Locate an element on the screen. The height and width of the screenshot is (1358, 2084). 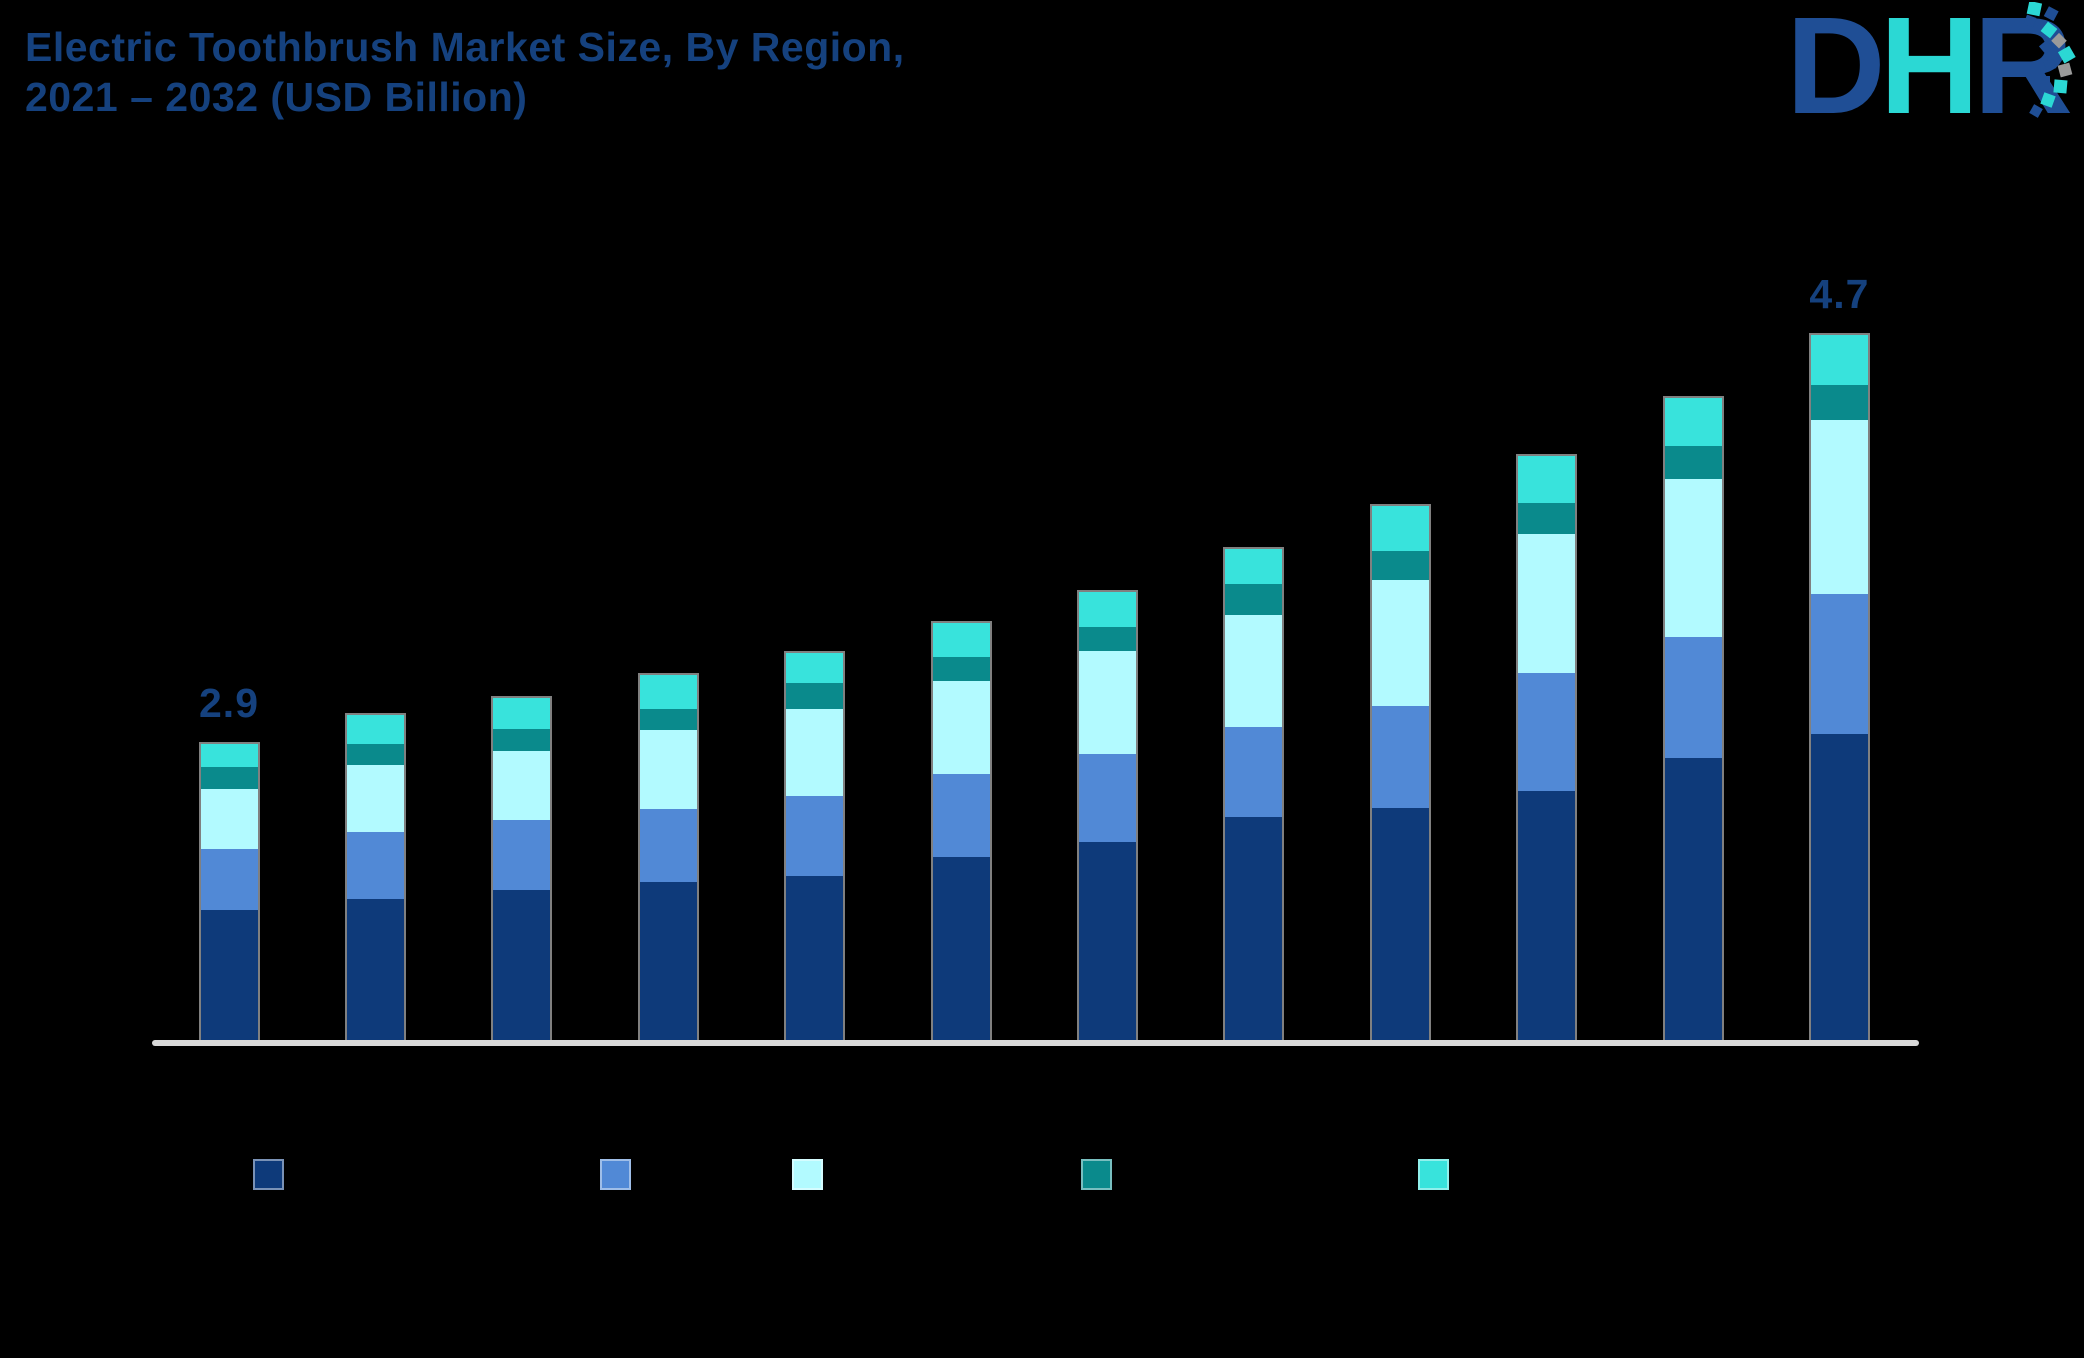
bar-2032 is located at coordinates (1839, 688).